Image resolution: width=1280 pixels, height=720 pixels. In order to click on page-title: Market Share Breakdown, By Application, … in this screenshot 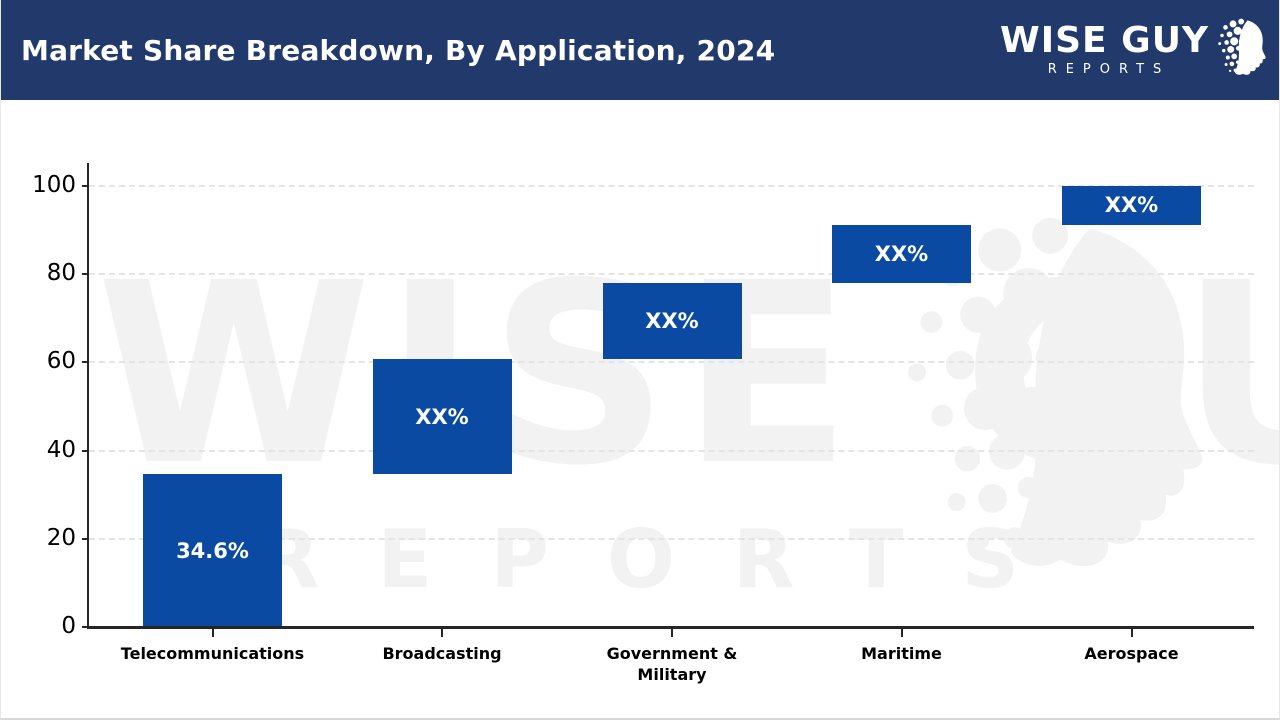, I will do `click(398, 50)`.